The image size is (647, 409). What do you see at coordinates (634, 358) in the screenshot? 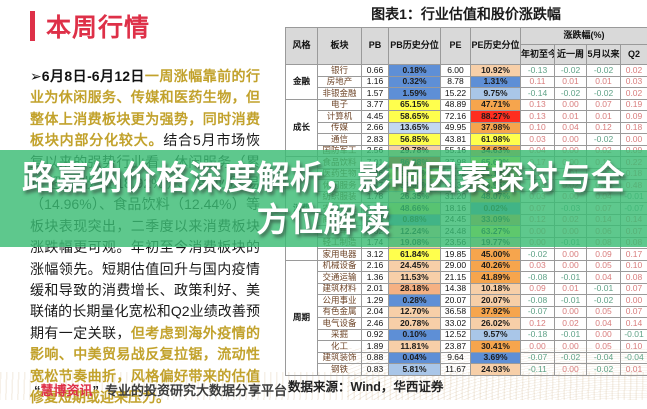
I see `change-value-cell: -0.04` at bounding box center [634, 358].